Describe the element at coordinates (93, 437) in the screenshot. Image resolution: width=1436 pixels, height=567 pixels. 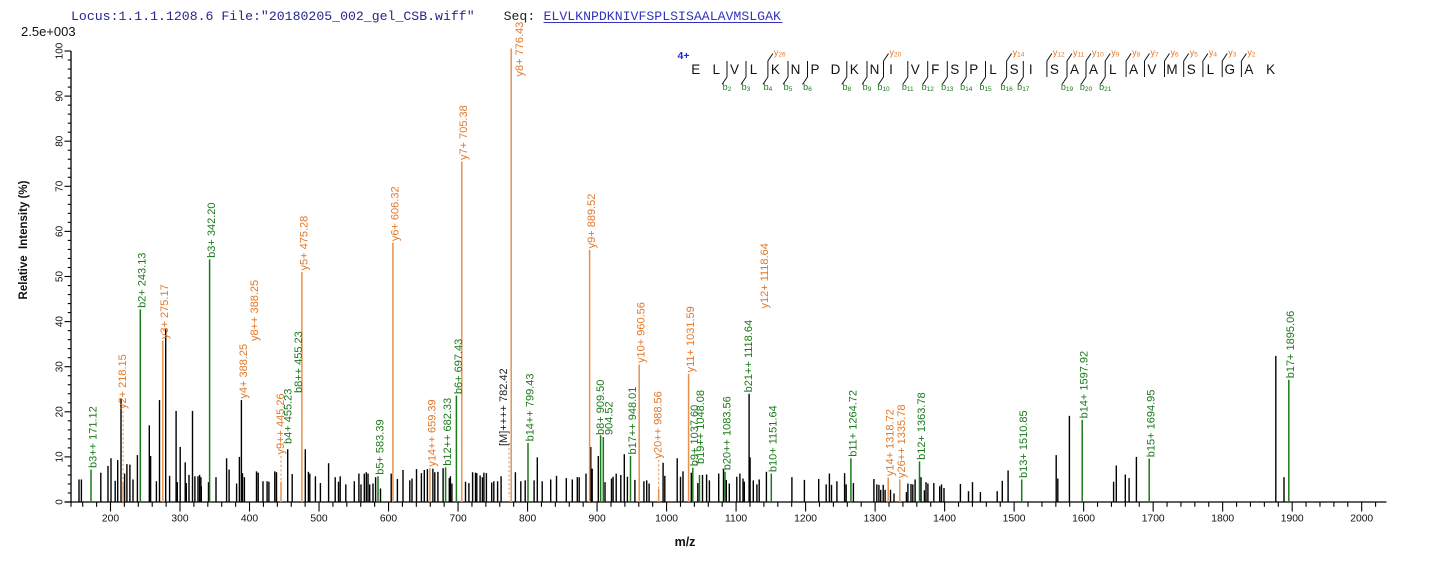
I see `svg-text: b3++ 171.12` at that location.